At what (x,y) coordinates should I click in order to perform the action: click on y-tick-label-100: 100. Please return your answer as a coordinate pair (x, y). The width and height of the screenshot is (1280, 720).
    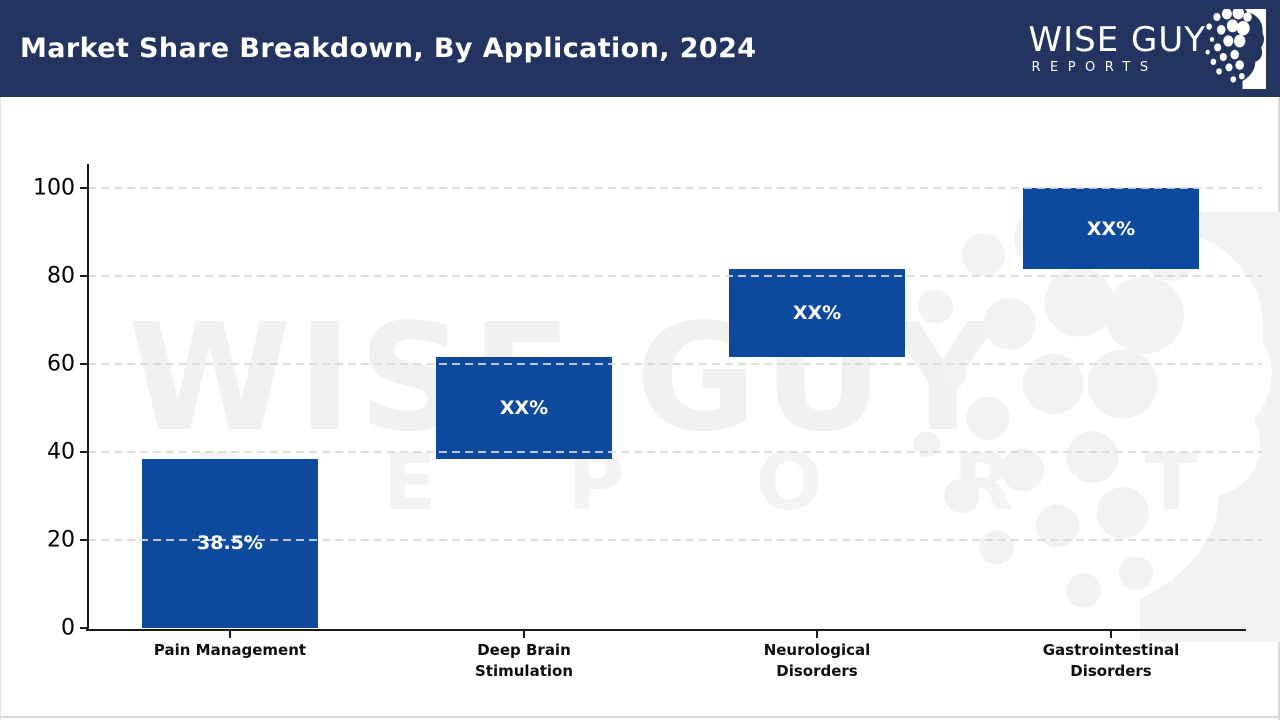
    Looking at the image, I should click on (54, 188).